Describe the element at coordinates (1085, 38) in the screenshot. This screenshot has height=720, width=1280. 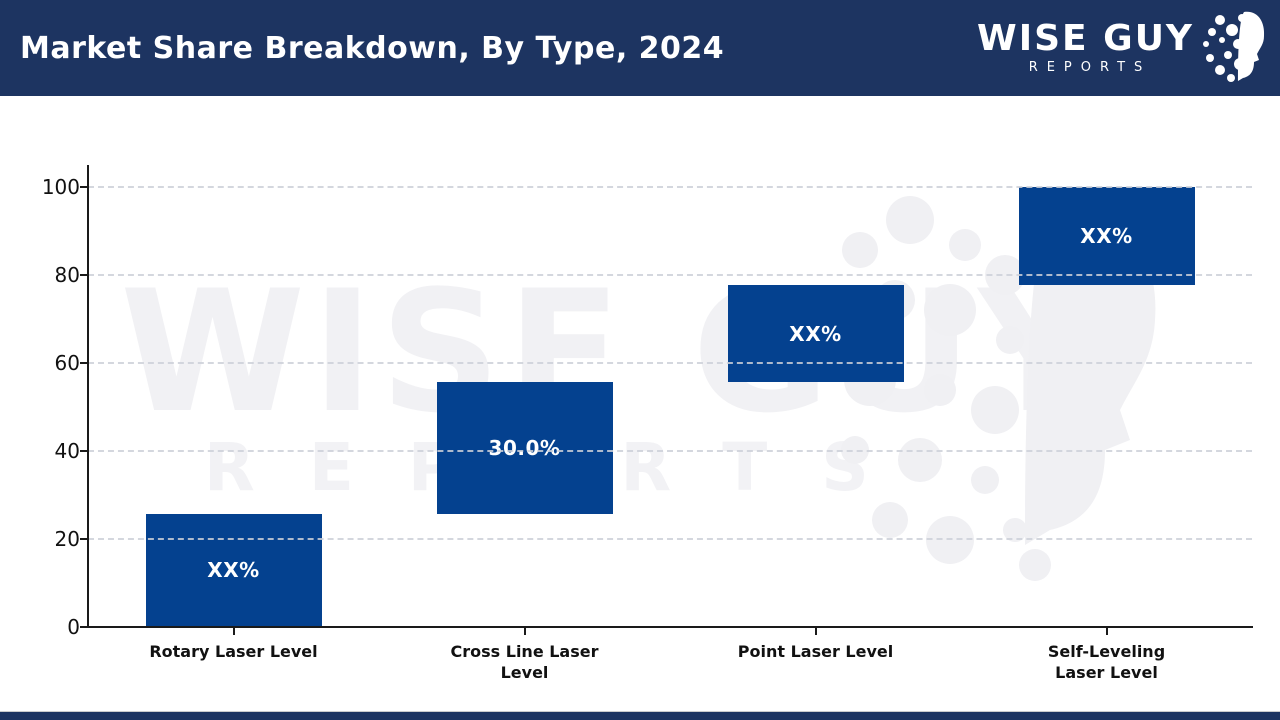
I see `logo-name: WISE GUY` at that location.